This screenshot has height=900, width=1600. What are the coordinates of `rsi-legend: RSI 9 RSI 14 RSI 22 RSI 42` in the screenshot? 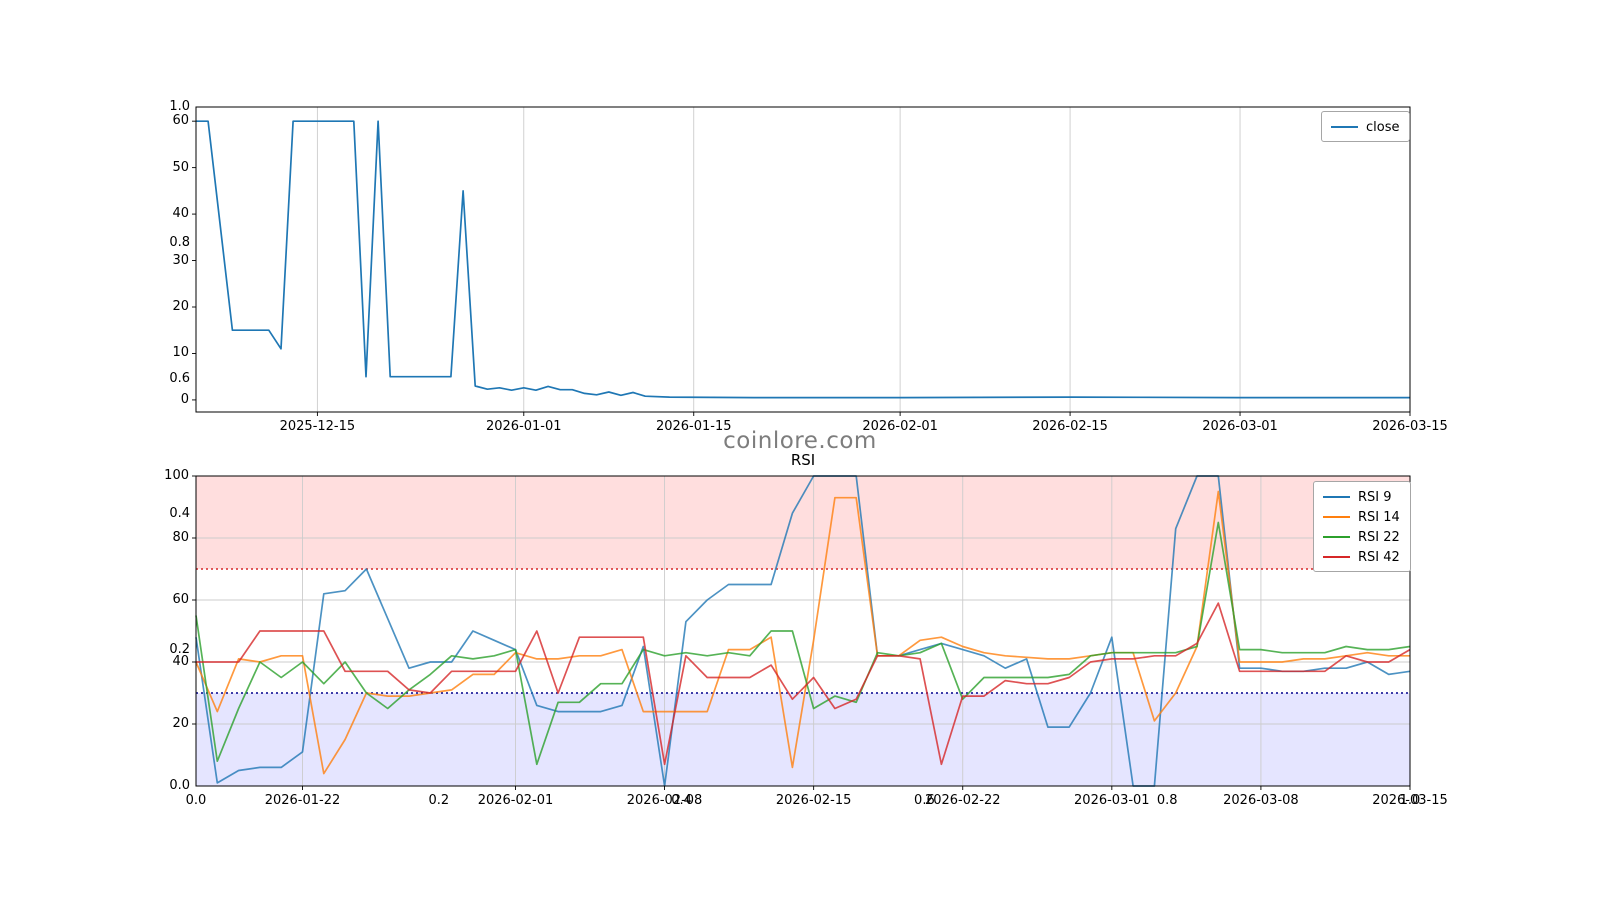 It's located at (1362, 526).